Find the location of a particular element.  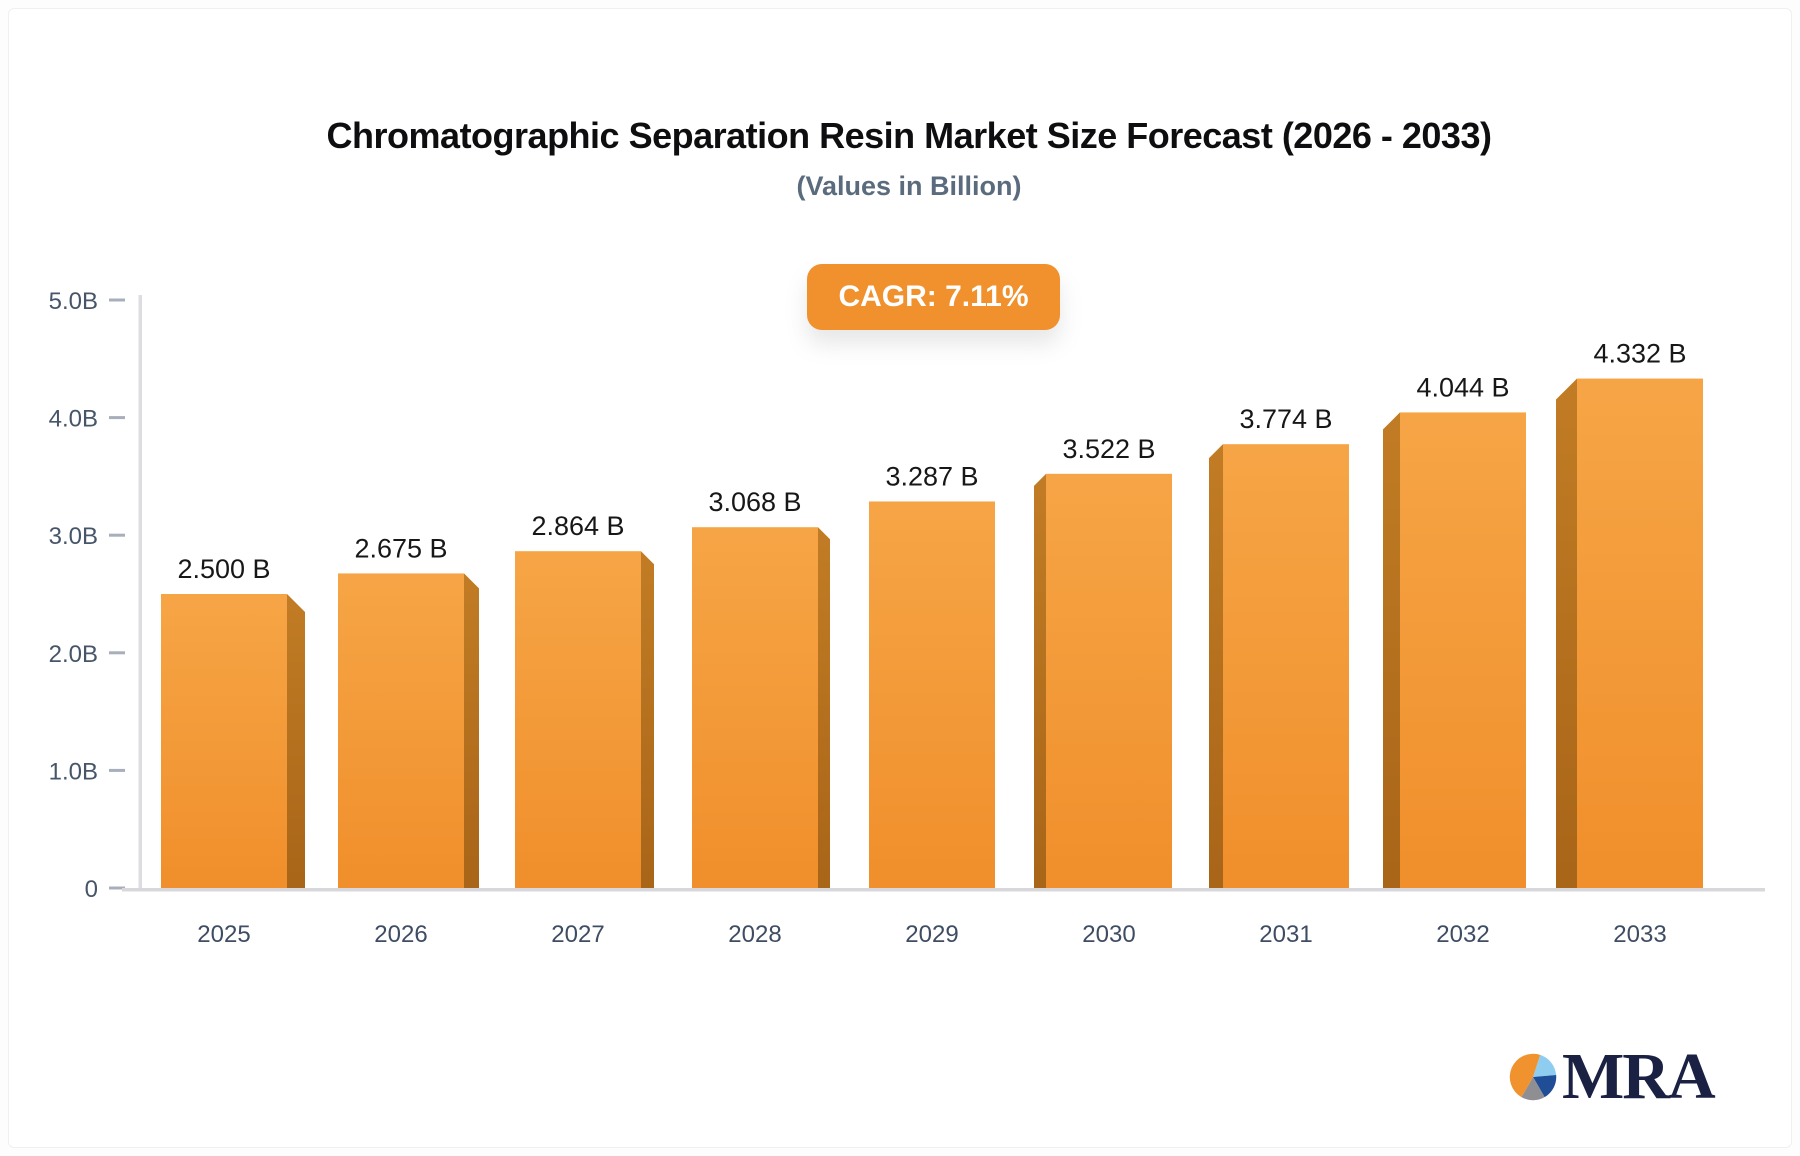

x-axis-line is located at coordinates (943, 890).